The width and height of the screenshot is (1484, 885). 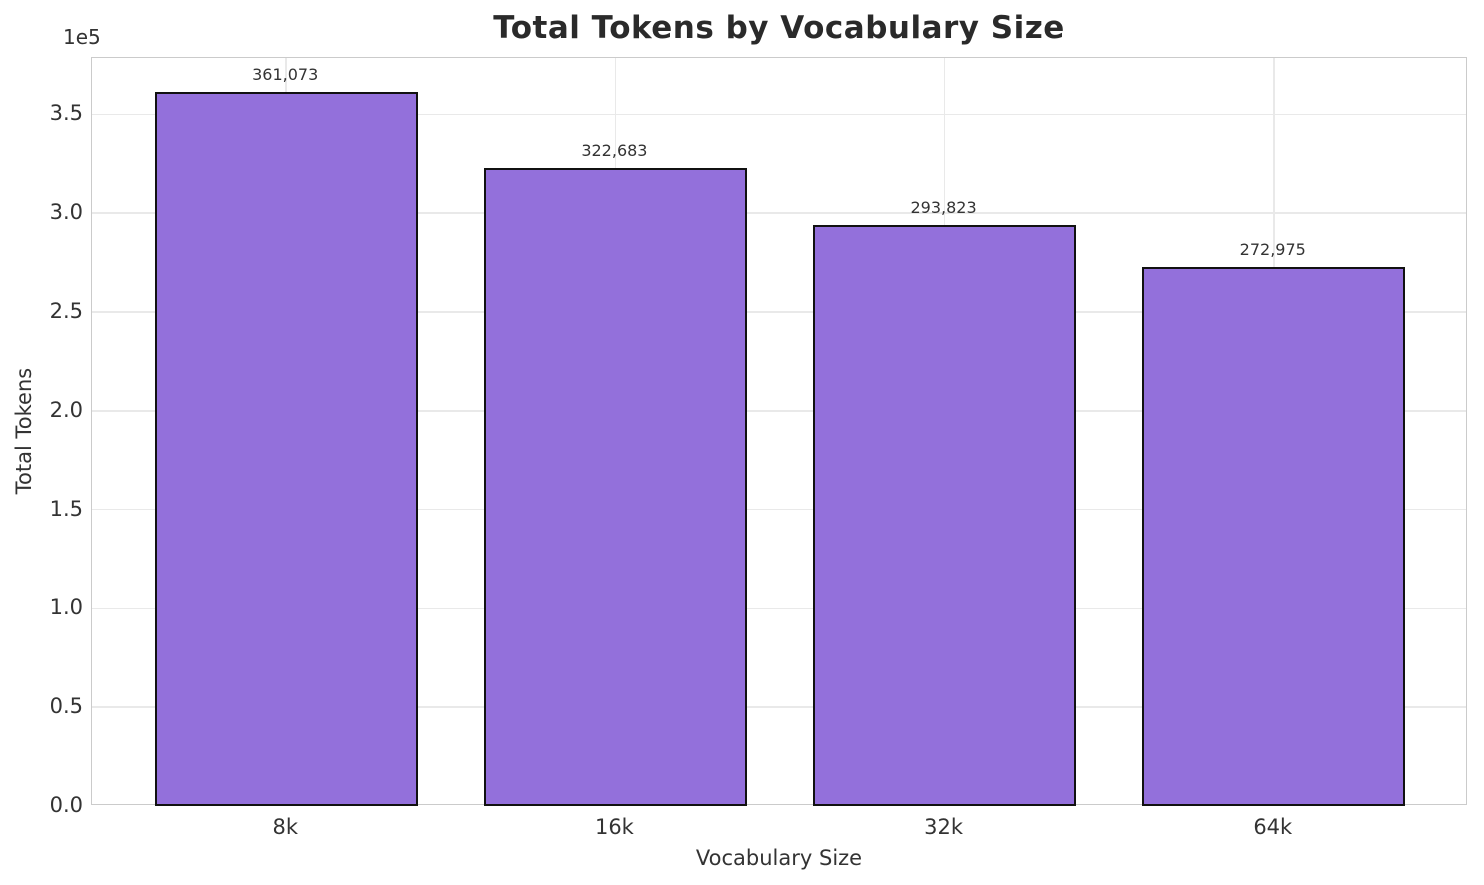 I want to click on y-tick-label: 0.5, so click(x=66, y=706).